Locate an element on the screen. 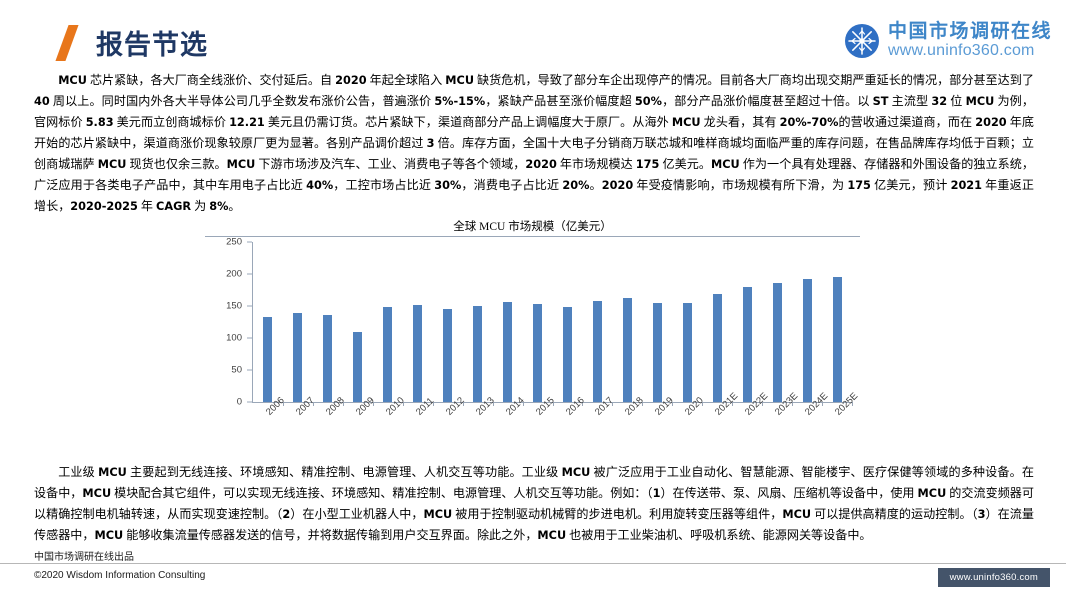 The height and width of the screenshot is (600, 1066). x-label-slot: 2016 is located at coordinates (570, 424).